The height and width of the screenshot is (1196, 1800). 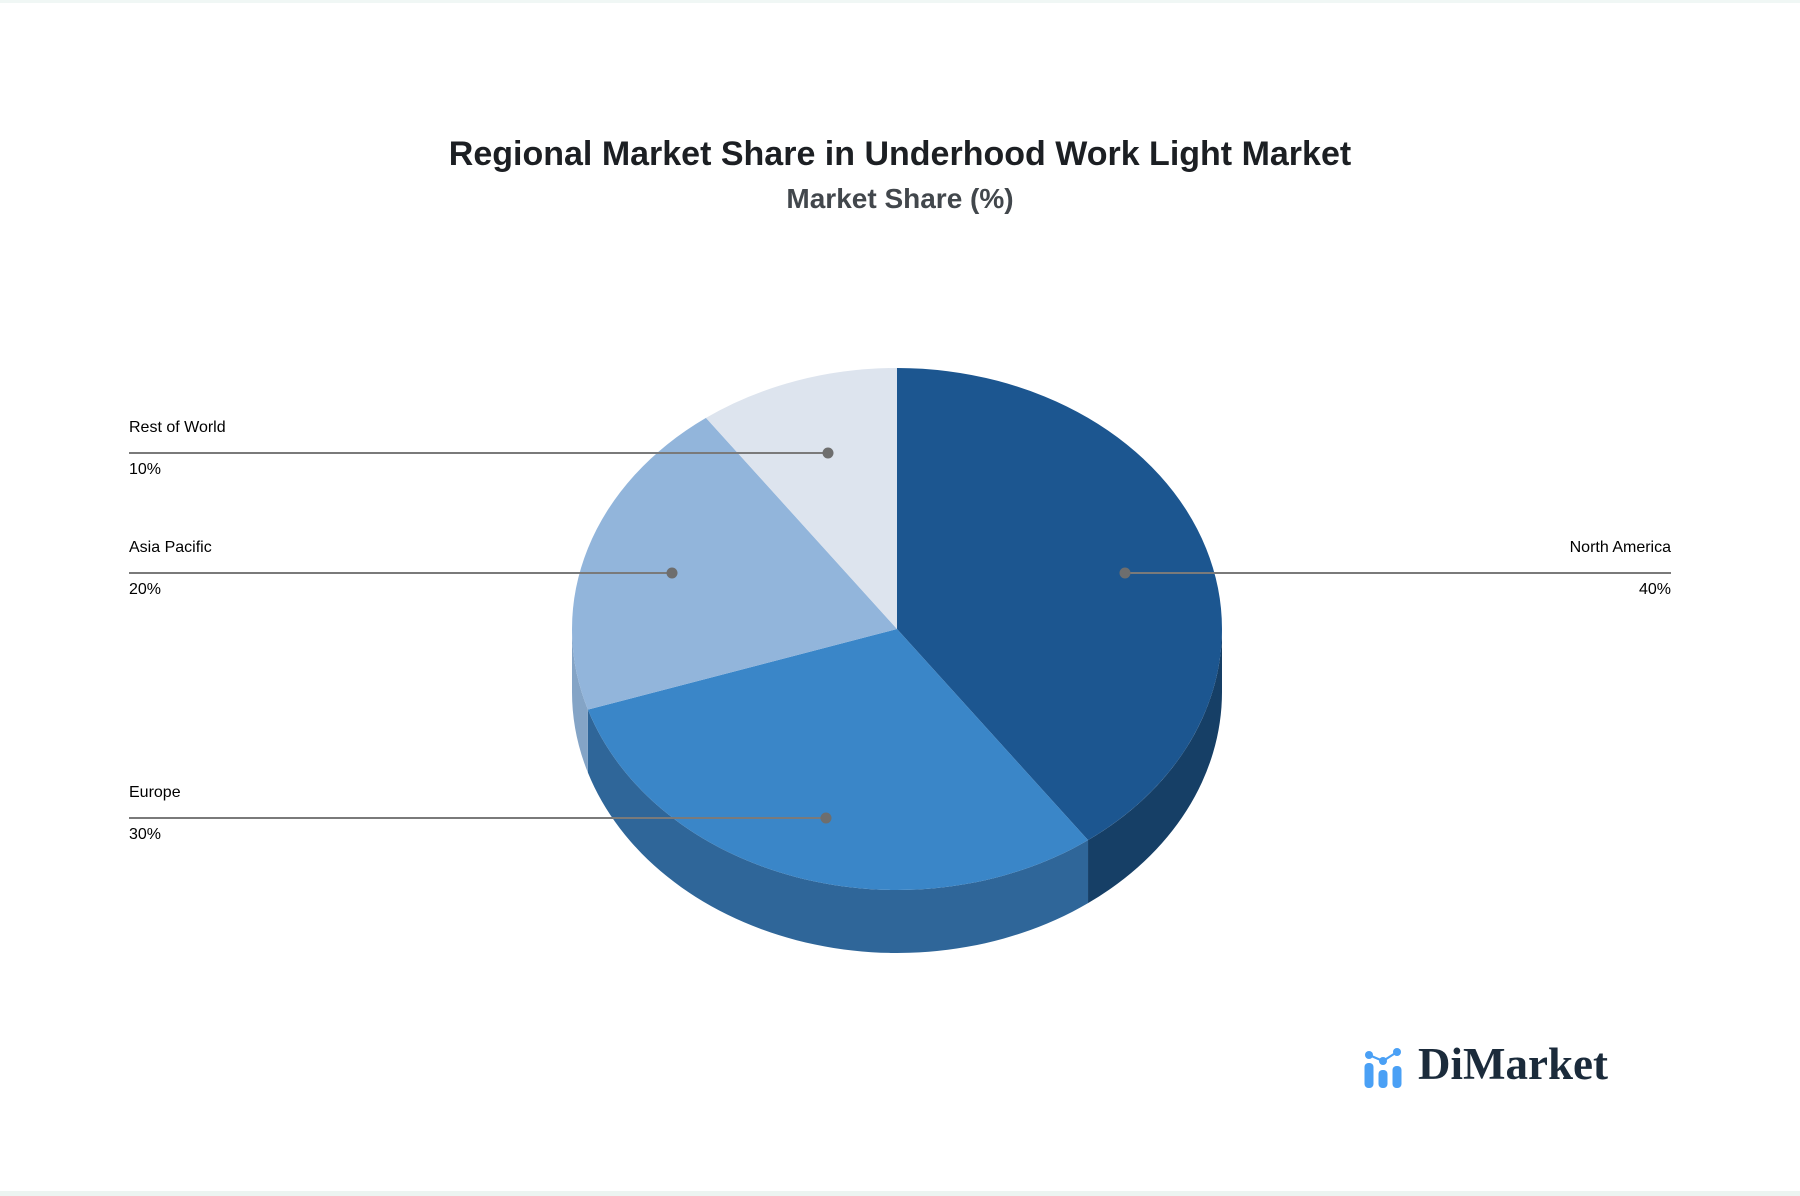 What do you see at coordinates (672, 573) in the screenshot?
I see `leader-dot-asia-pacific` at bounding box center [672, 573].